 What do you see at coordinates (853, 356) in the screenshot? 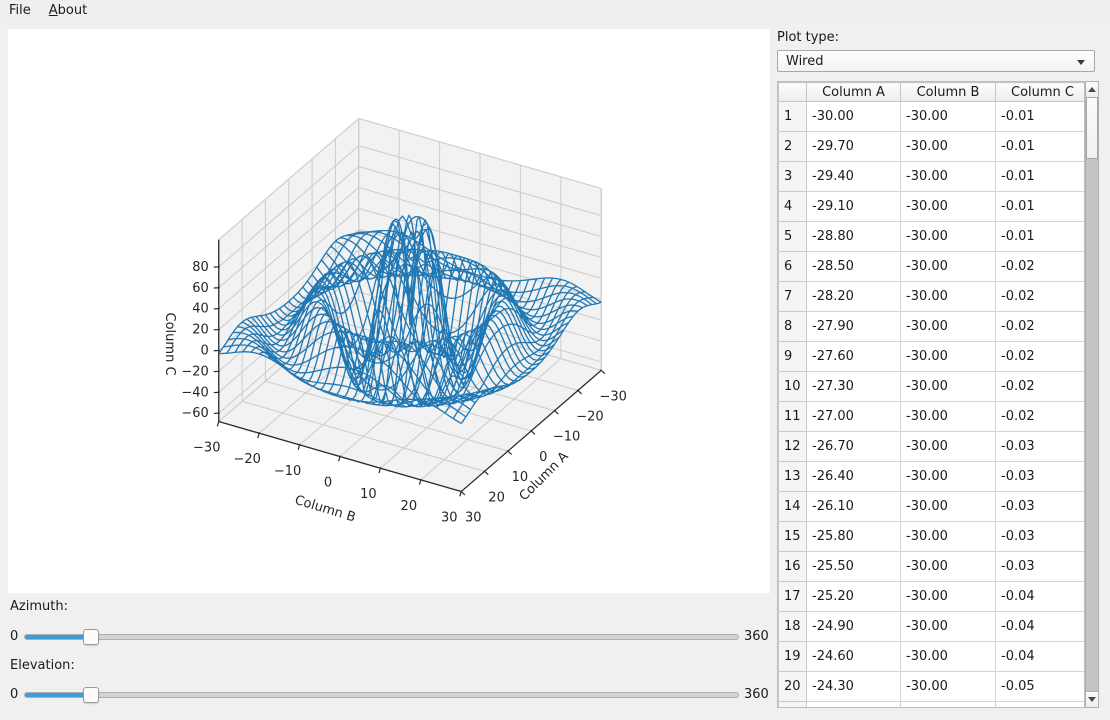
I see `cell-column-a: -27.60` at bounding box center [853, 356].